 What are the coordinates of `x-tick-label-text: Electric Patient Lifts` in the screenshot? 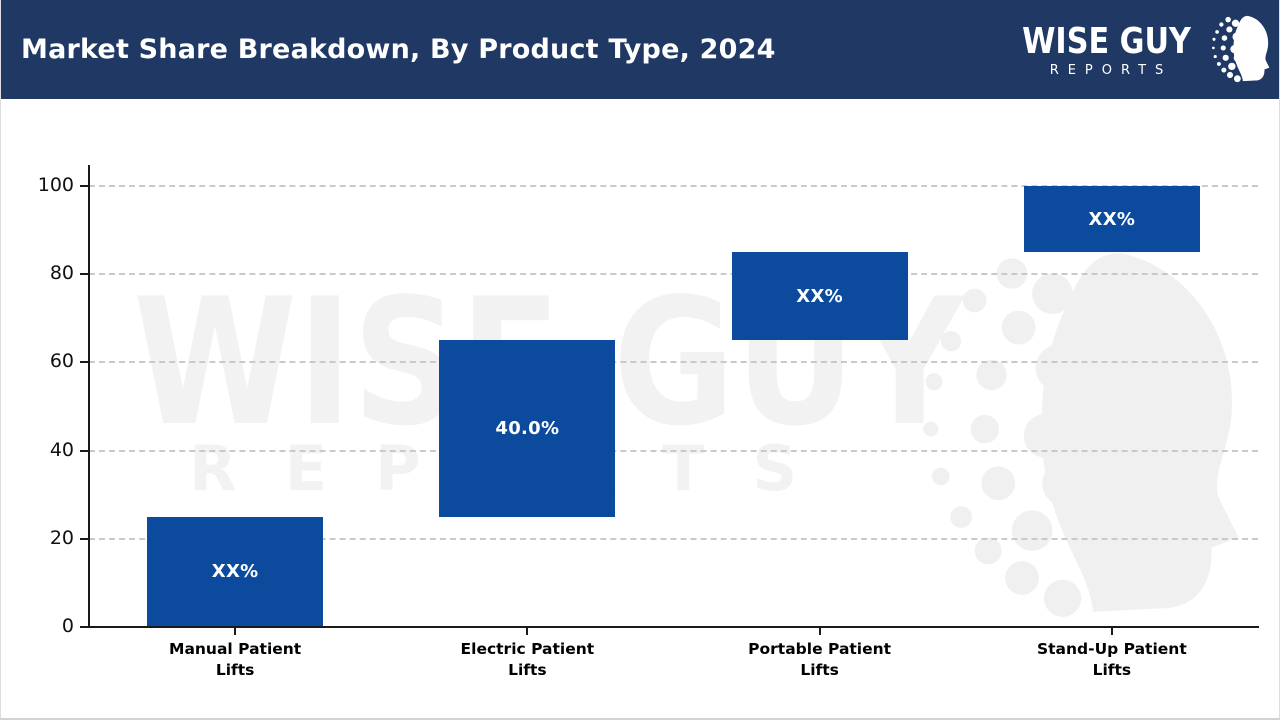 It's located at (527, 659).